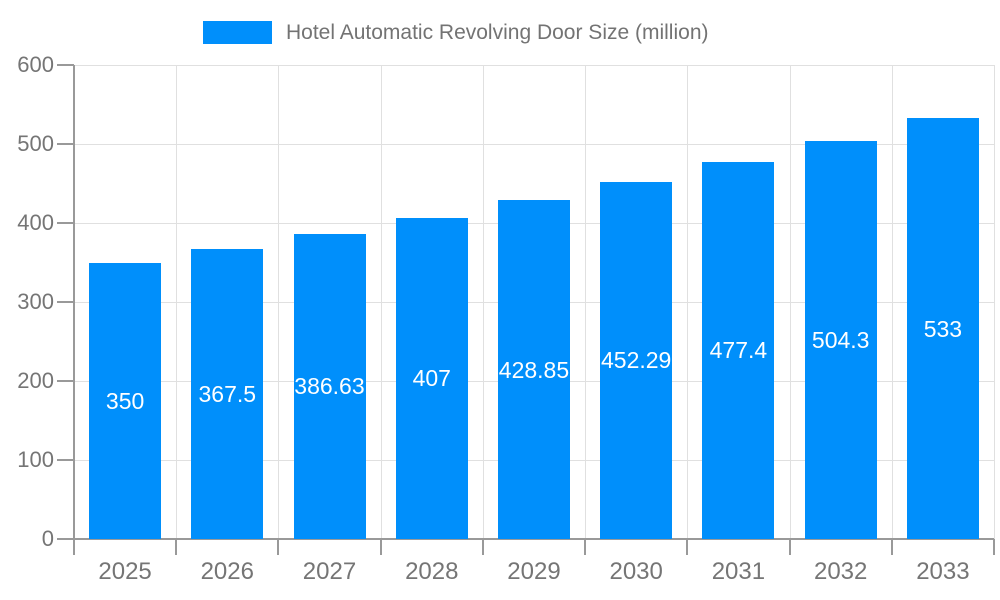 The height and width of the screenshot is (600, 1000). Describe the element at coordinates (943, 571) in the screenshot. I see `x-axis-label: 2033` at that location.